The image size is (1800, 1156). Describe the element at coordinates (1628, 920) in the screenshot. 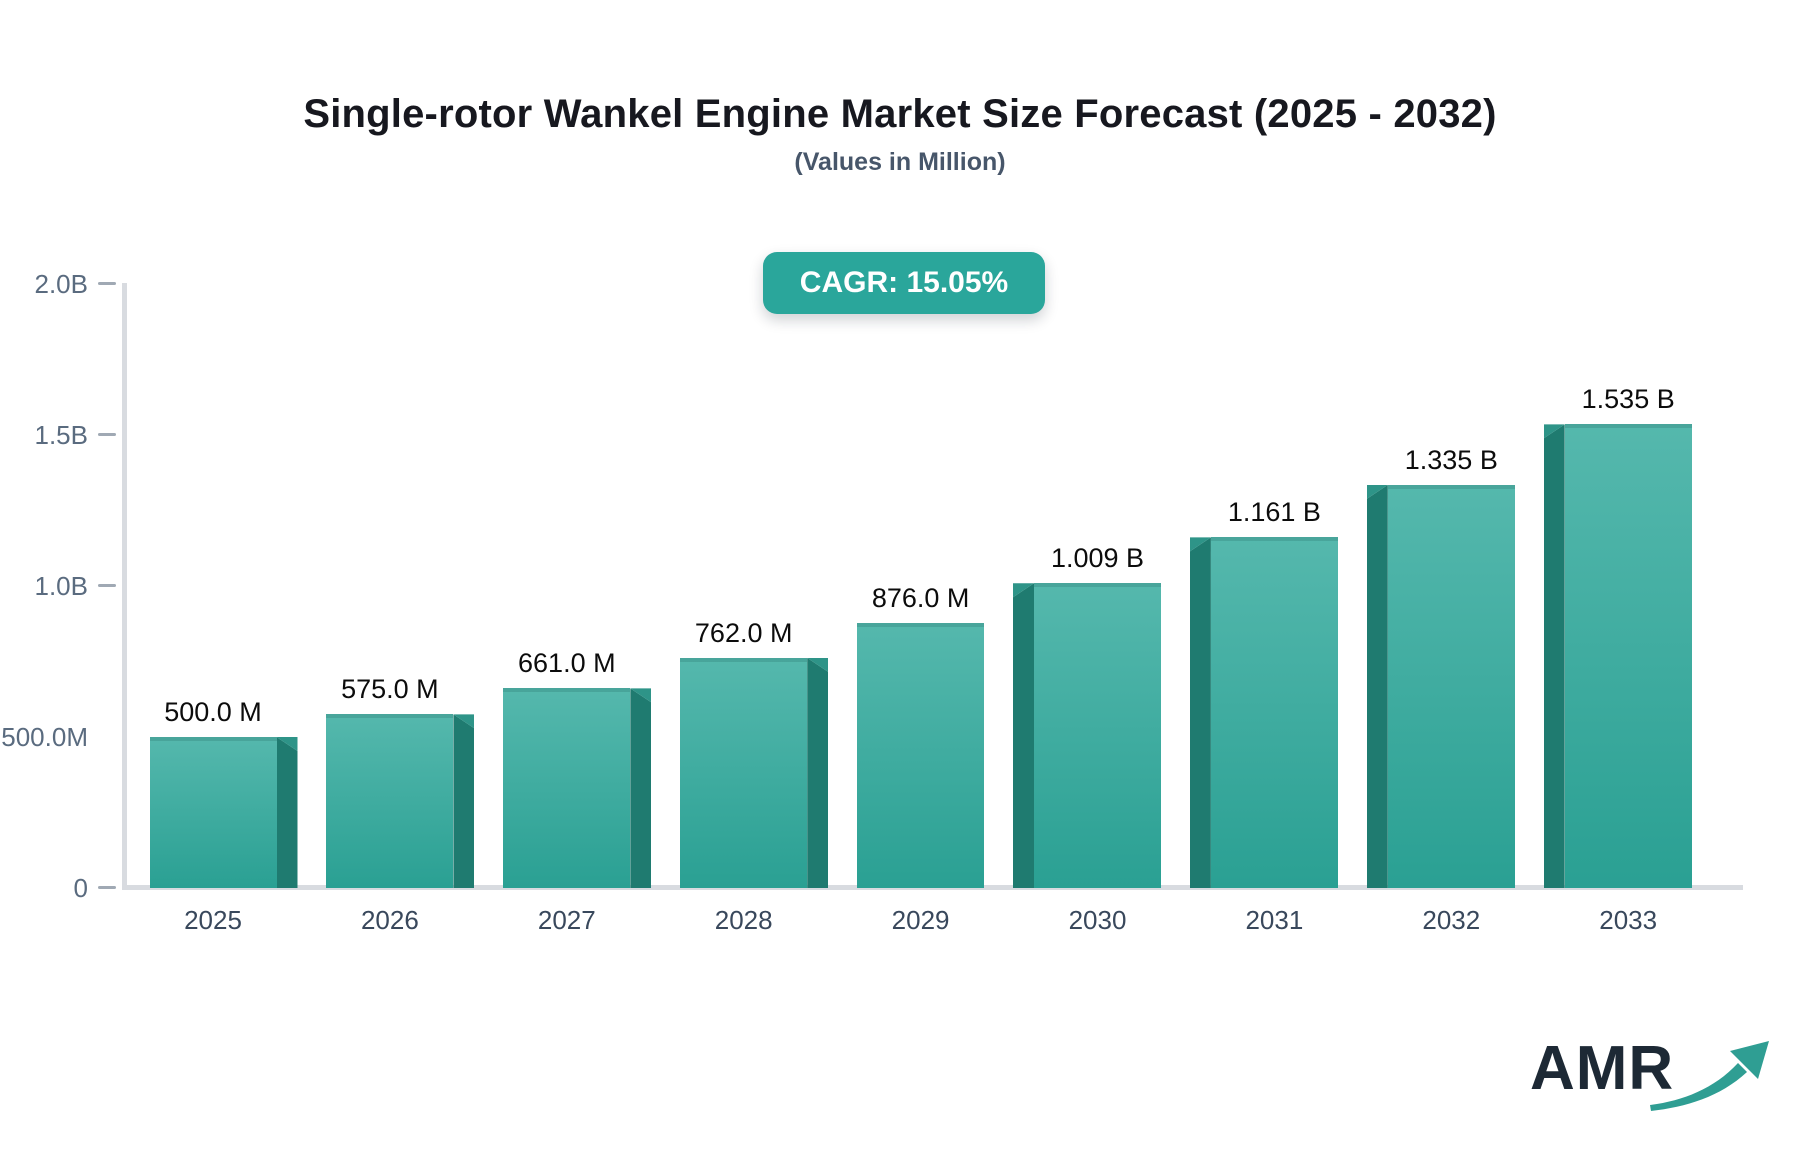

I see `x-tick-label-2033: 2033` at that location.